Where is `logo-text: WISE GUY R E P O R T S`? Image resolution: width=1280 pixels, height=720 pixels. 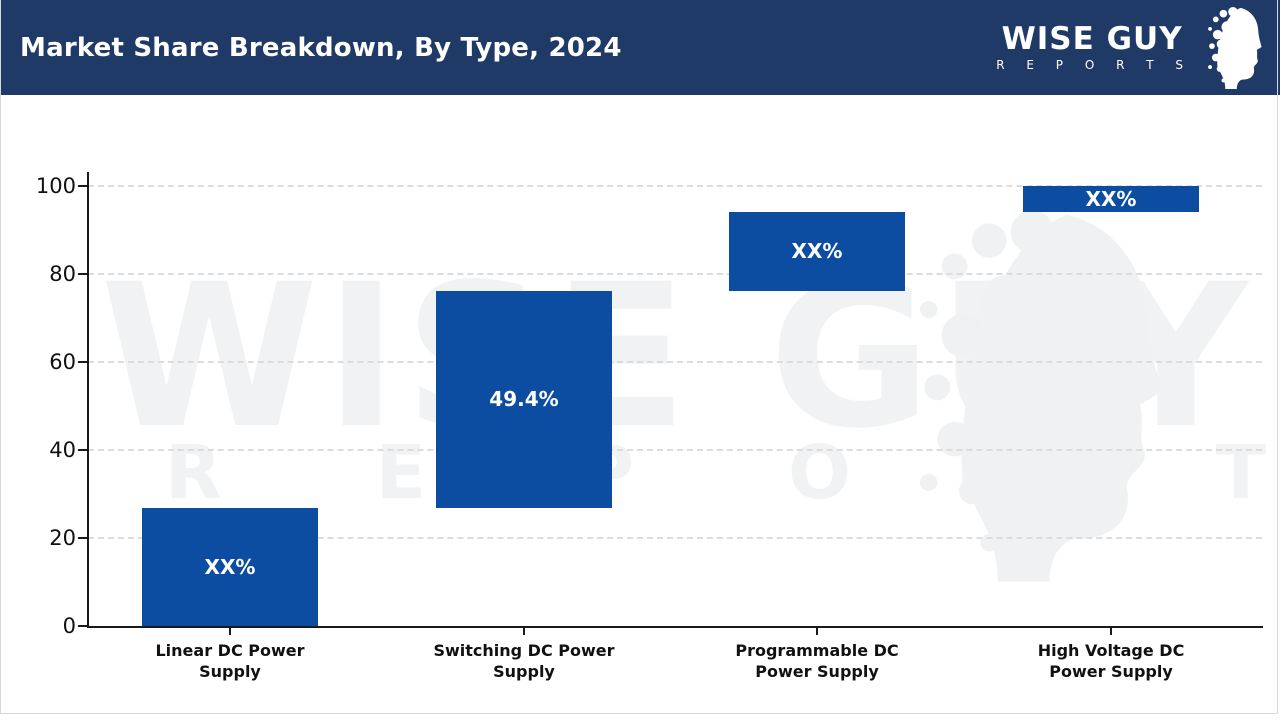 logo-text: WISE GUY R E P O R T S is located at coordinates (1092, 47).